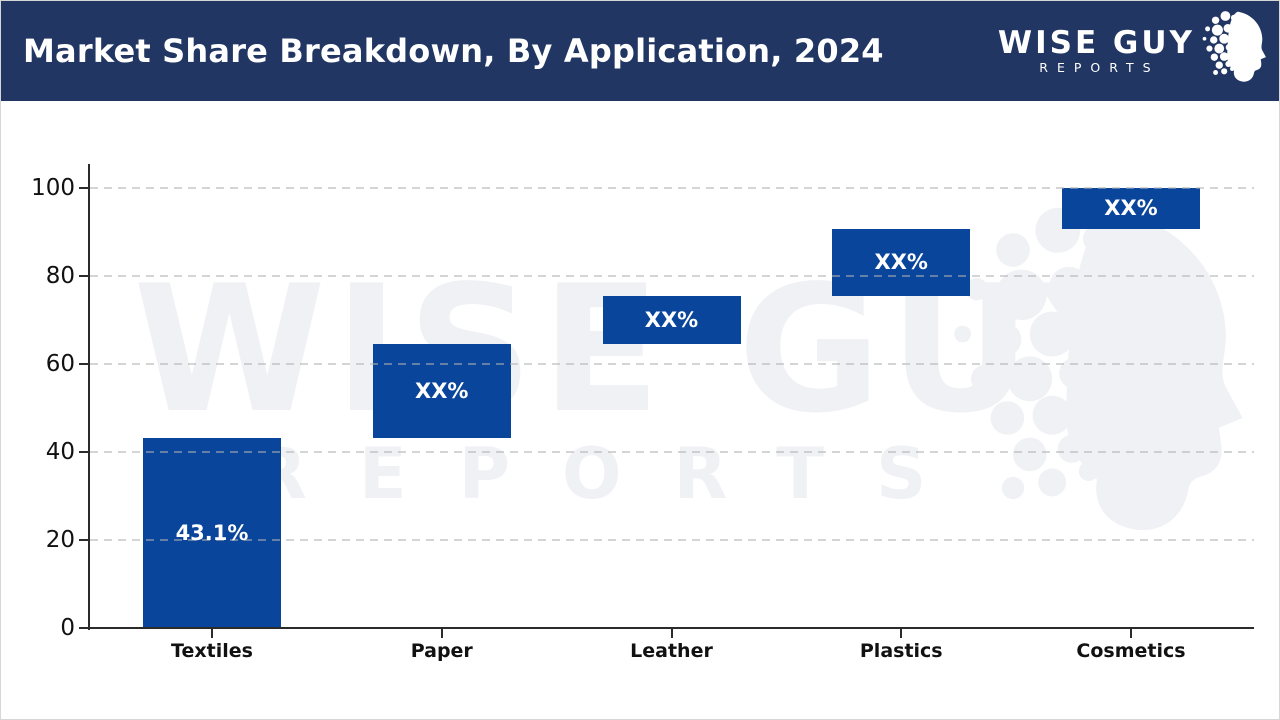  I want to click on y-tick-label: 80, so click(60, 276).